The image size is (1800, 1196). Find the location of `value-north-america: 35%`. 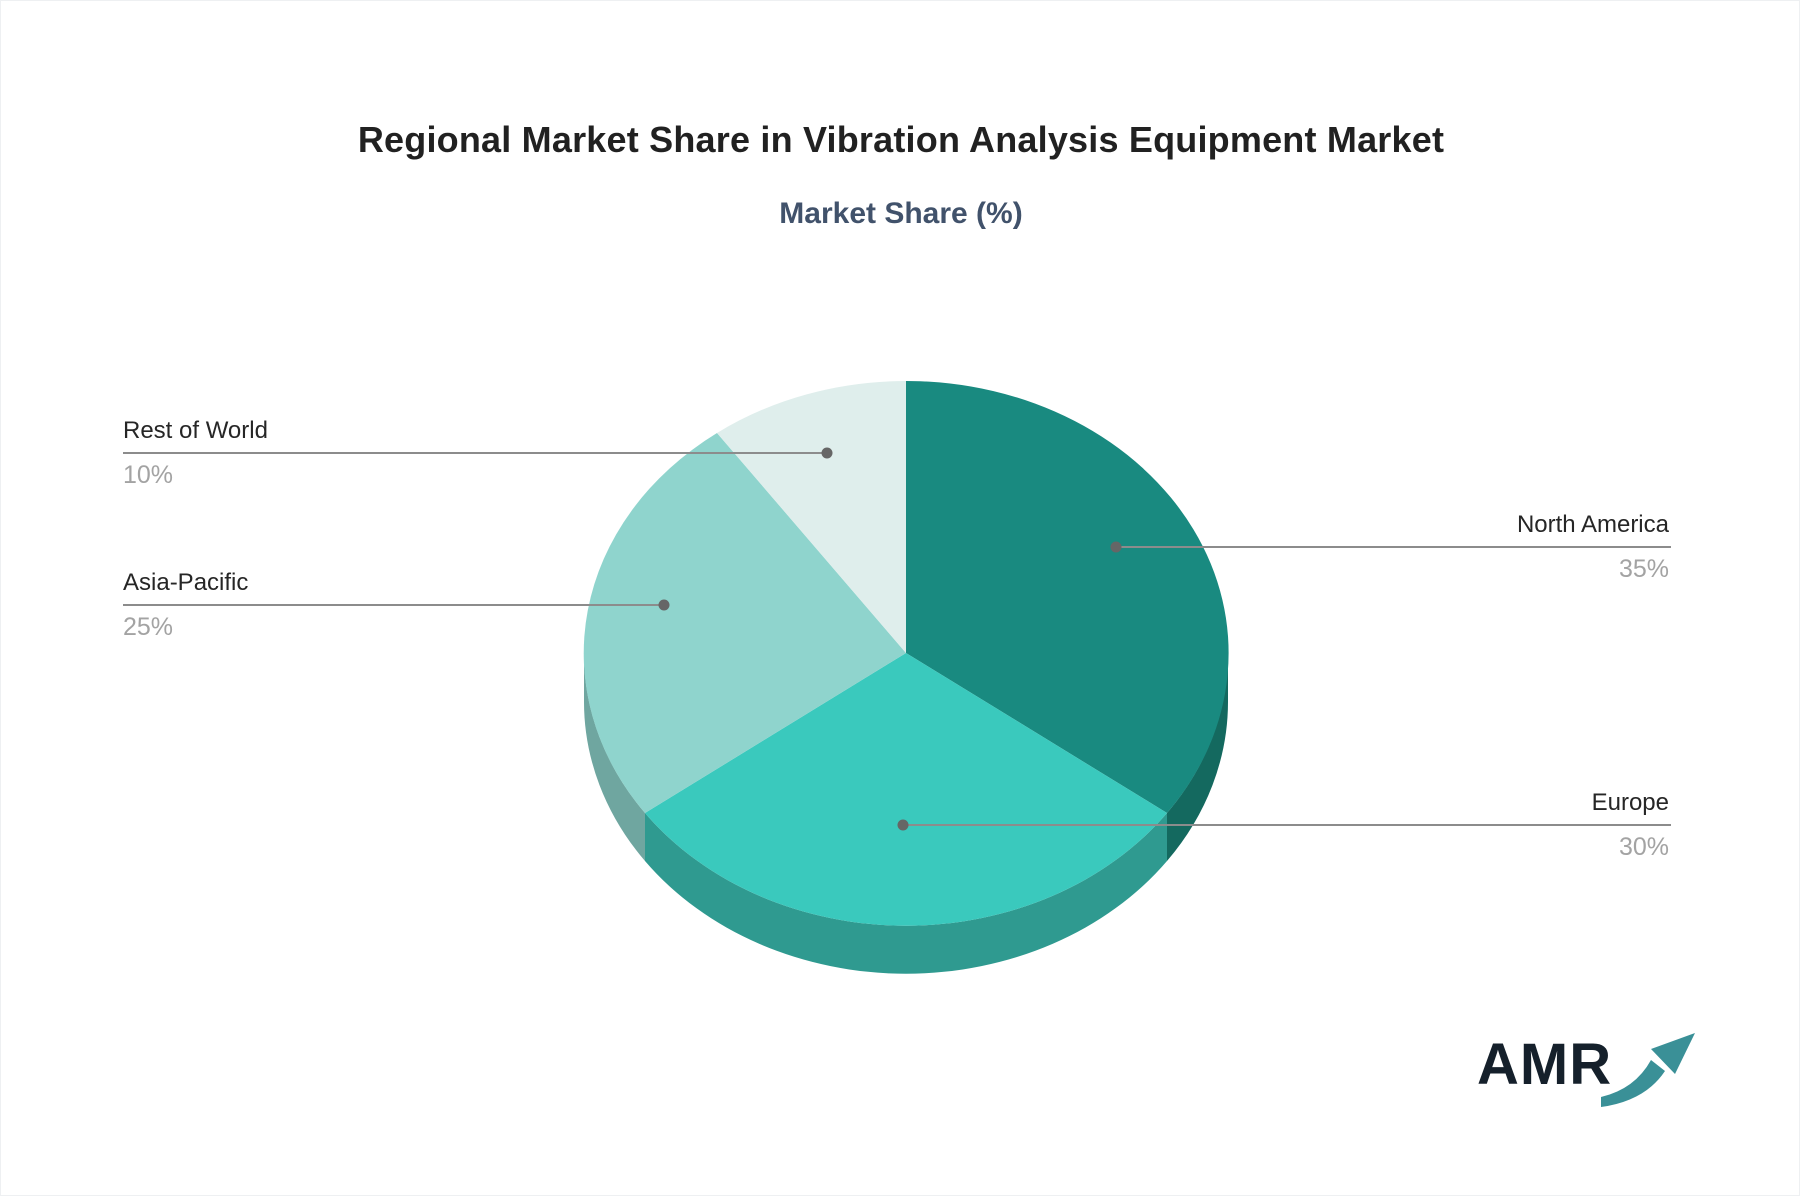

value-north-america: 35% is located at coordinates (1643, 569).